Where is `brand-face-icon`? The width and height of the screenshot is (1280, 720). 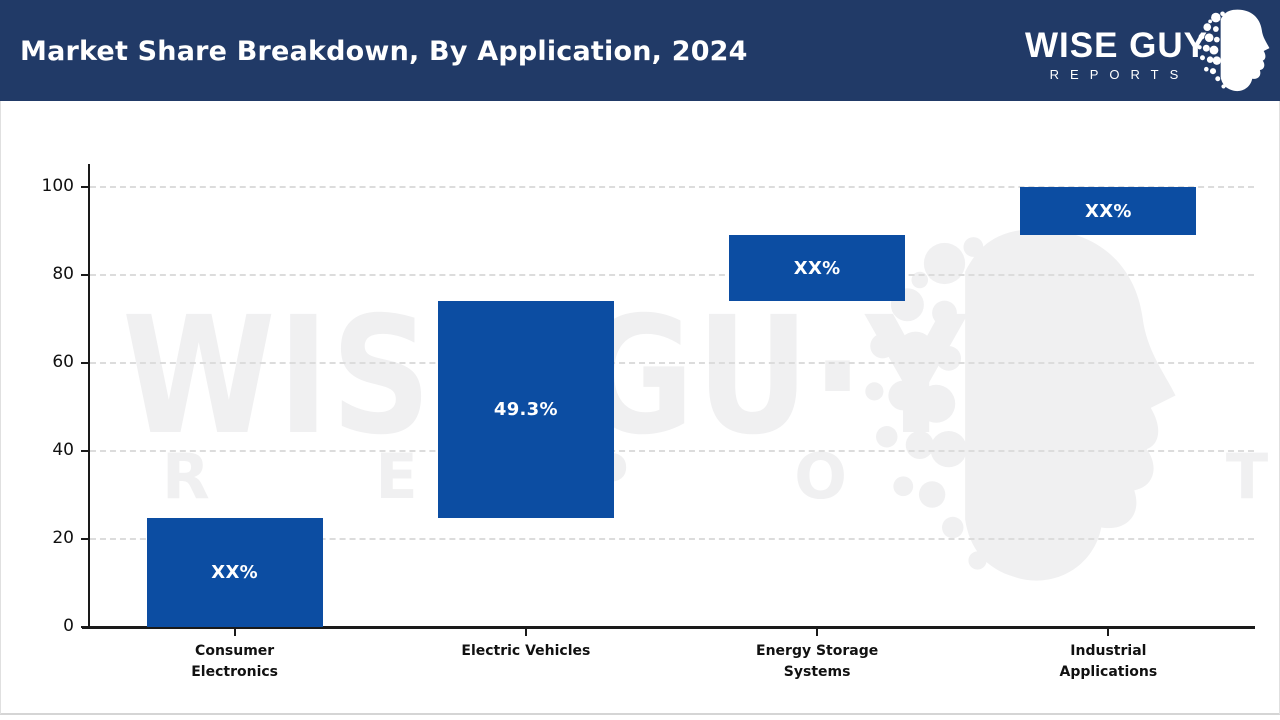
brand-face-icon is located at coordinates (1233, 50).